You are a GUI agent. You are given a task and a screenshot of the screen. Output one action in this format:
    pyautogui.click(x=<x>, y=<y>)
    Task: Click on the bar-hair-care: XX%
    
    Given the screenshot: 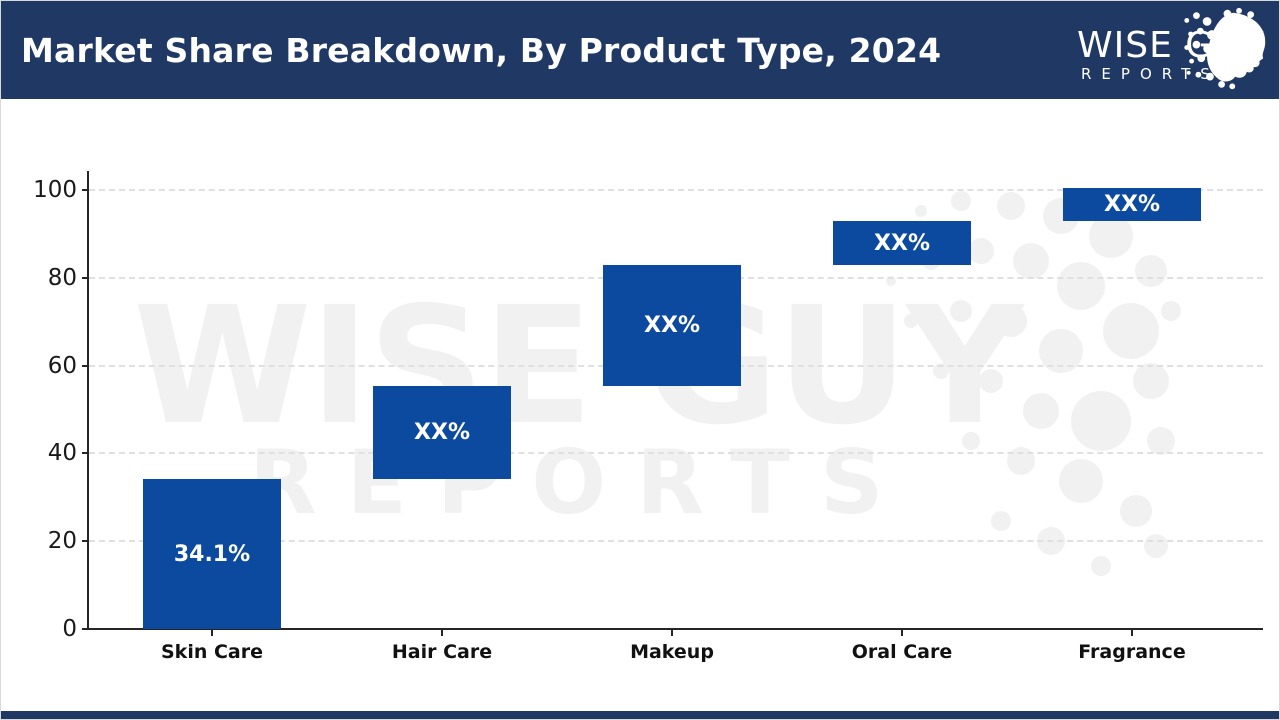 What is the action you would take?
    pyautogui.click(x=442, y=433)
    